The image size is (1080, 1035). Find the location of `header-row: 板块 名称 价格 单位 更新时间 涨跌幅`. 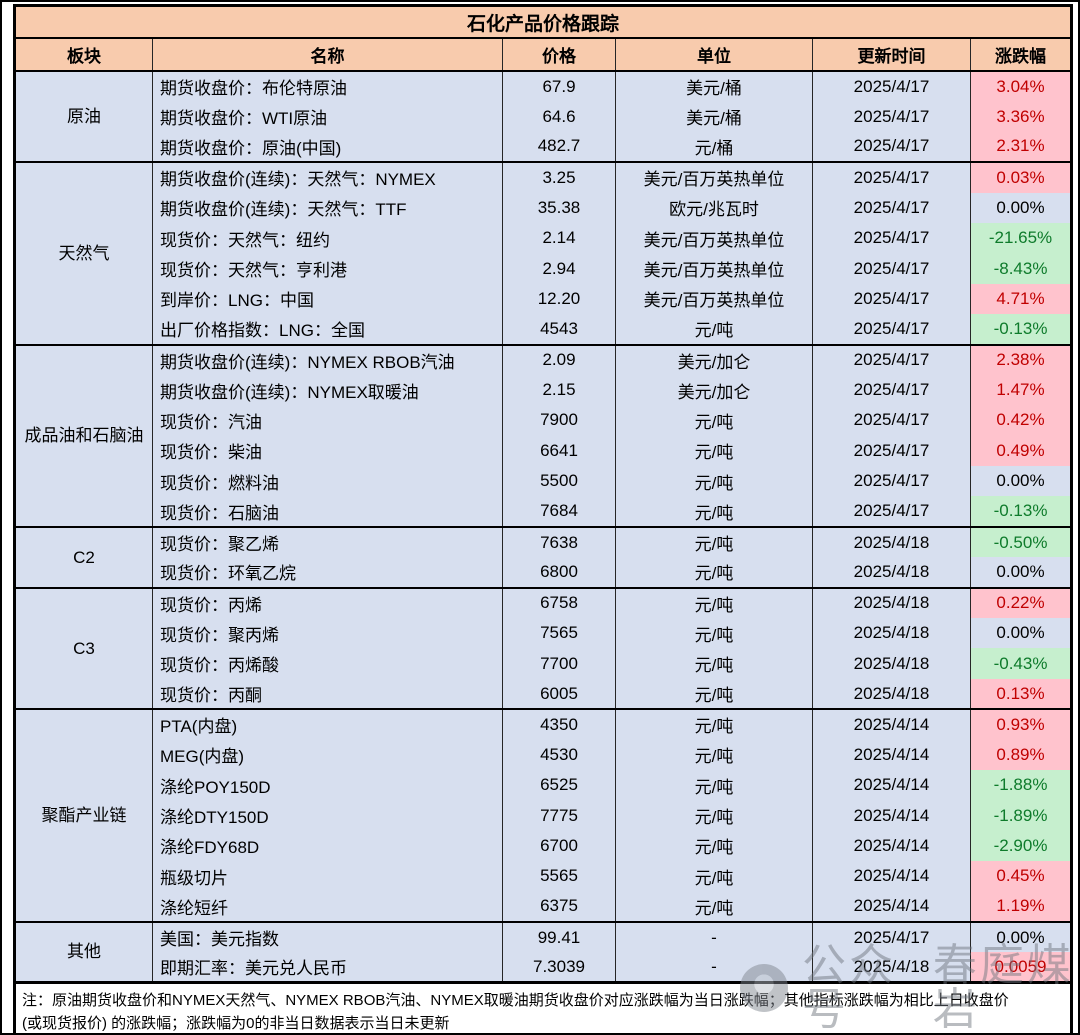

header-row: 板块 名称 价格 单位 更新时间 涨跌幅 is located at coordinates (543, 55).